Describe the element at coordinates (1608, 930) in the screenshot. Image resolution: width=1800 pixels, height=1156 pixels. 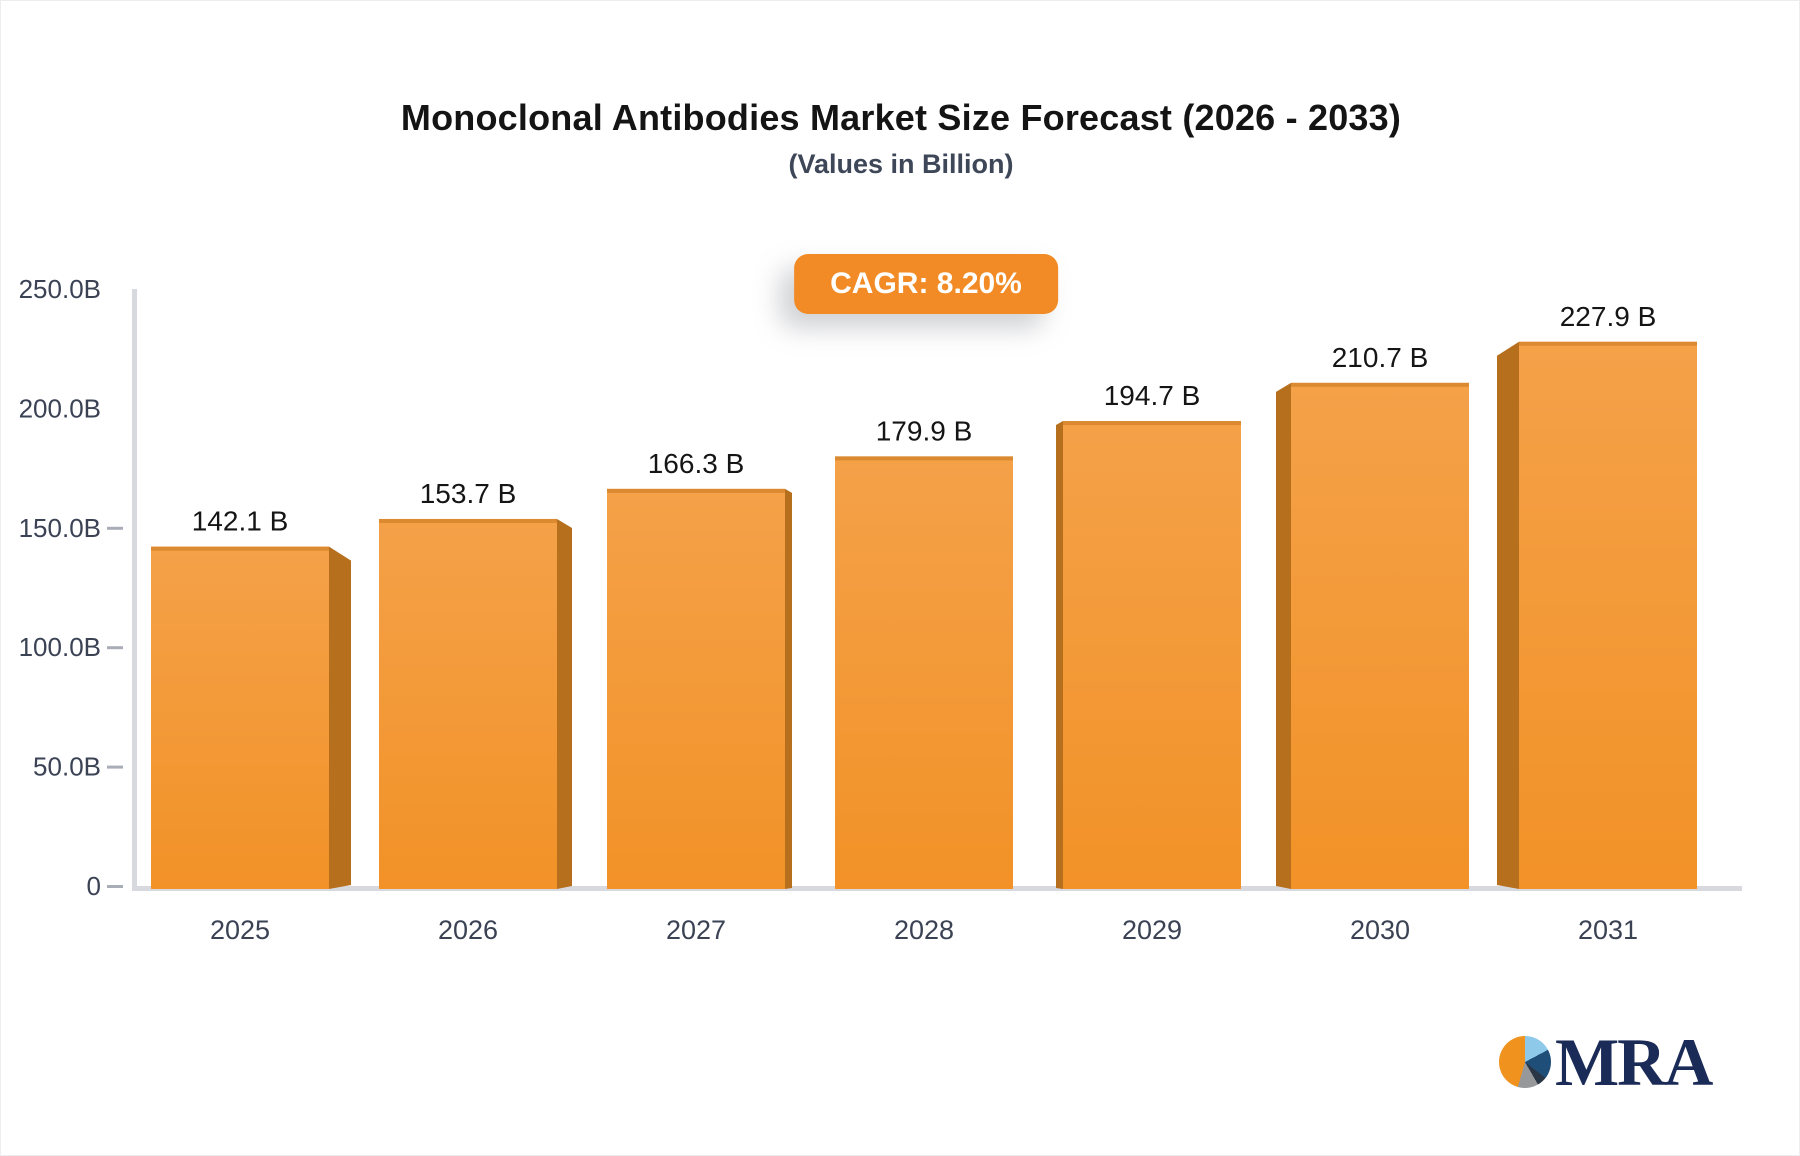
I see `x-axis-label: 2031` at that location.